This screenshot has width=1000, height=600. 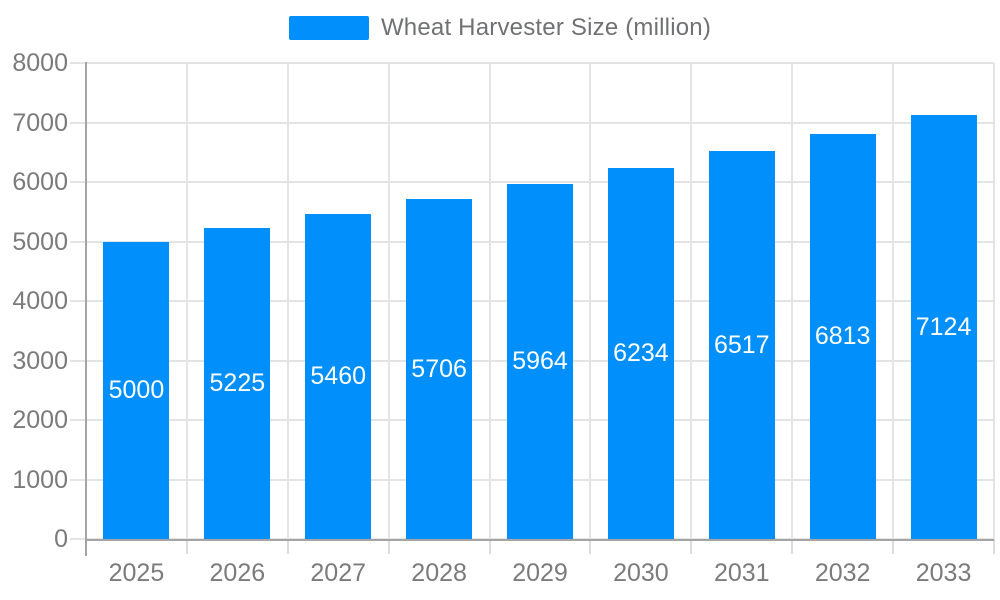 I want to click on bar-2032: 6813, so click(x=842, y=336).